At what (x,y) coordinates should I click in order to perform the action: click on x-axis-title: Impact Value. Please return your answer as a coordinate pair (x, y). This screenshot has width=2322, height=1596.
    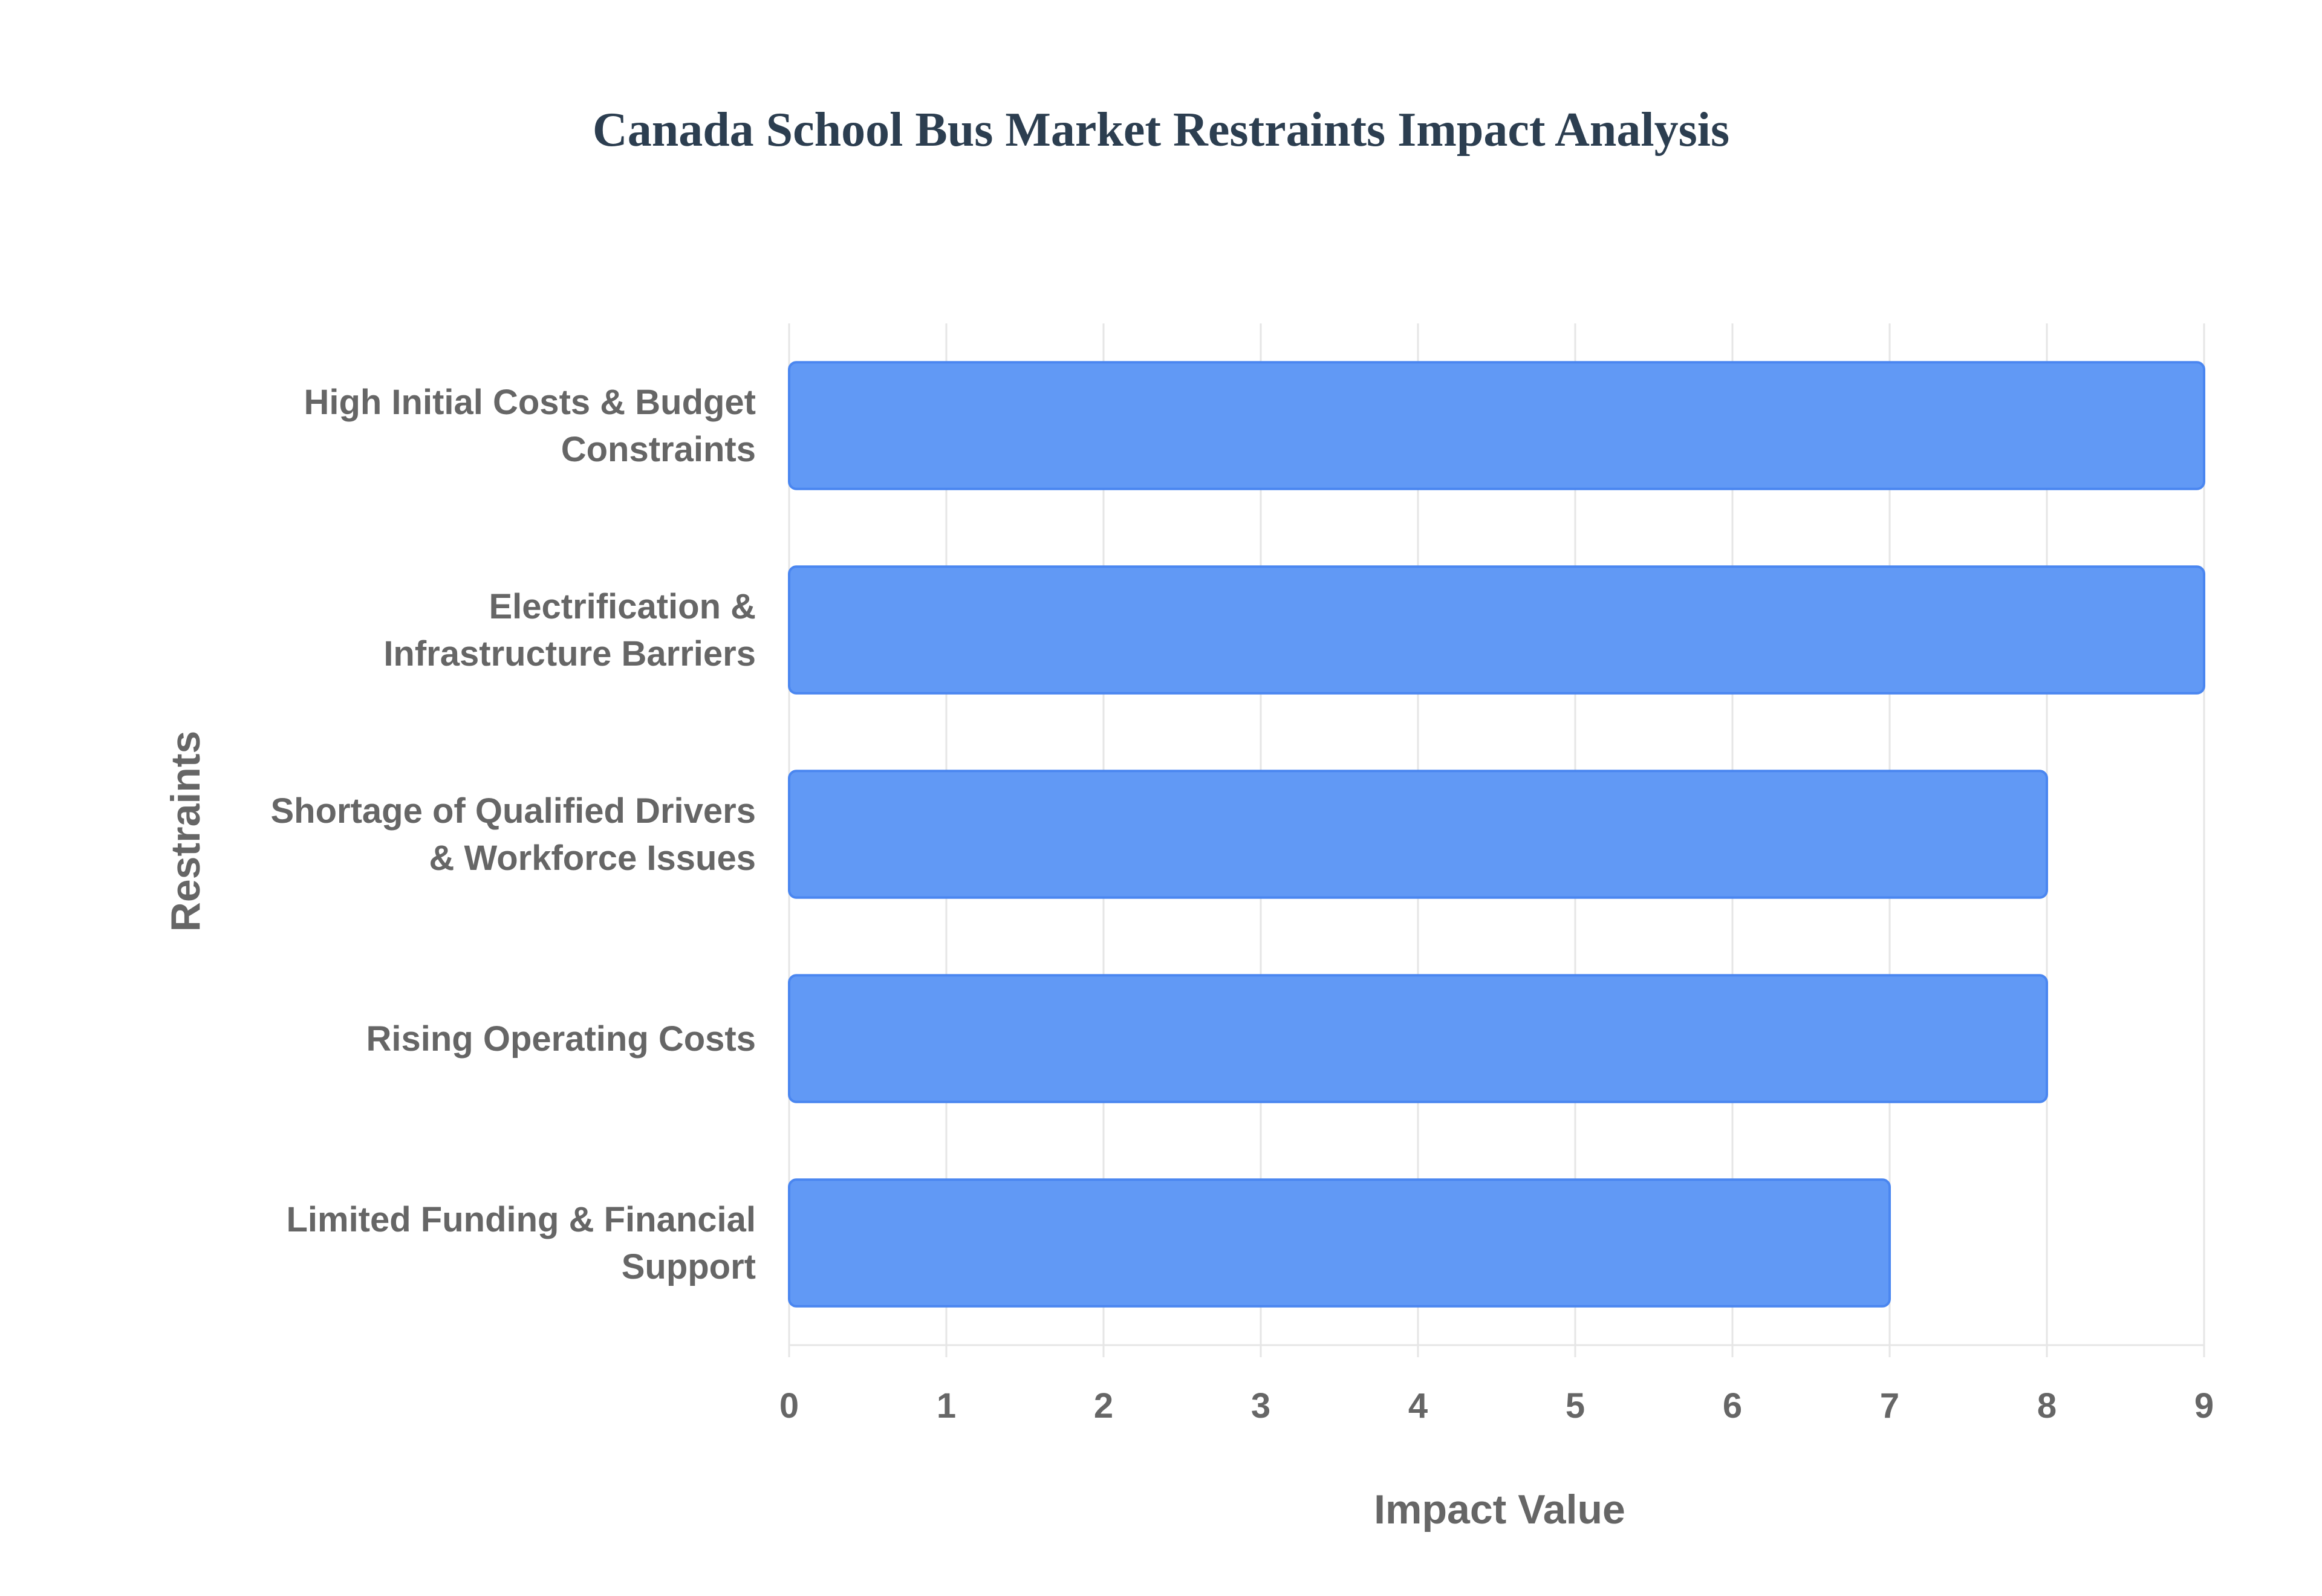
    Looking at the image, I should click on (1500, 1510).